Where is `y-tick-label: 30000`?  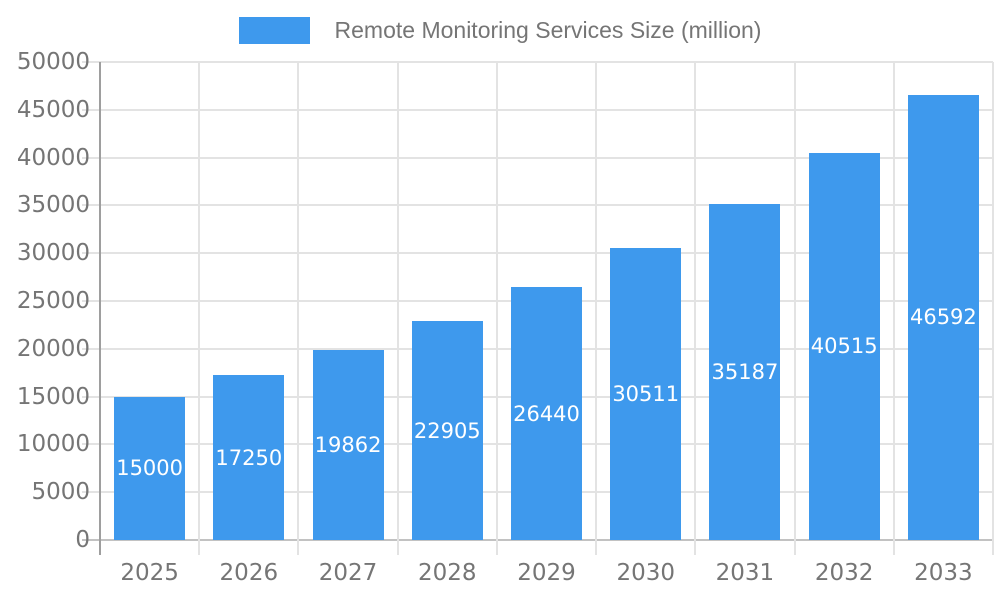
y-tick-label: 30000 is located at coordinates (53, 253).